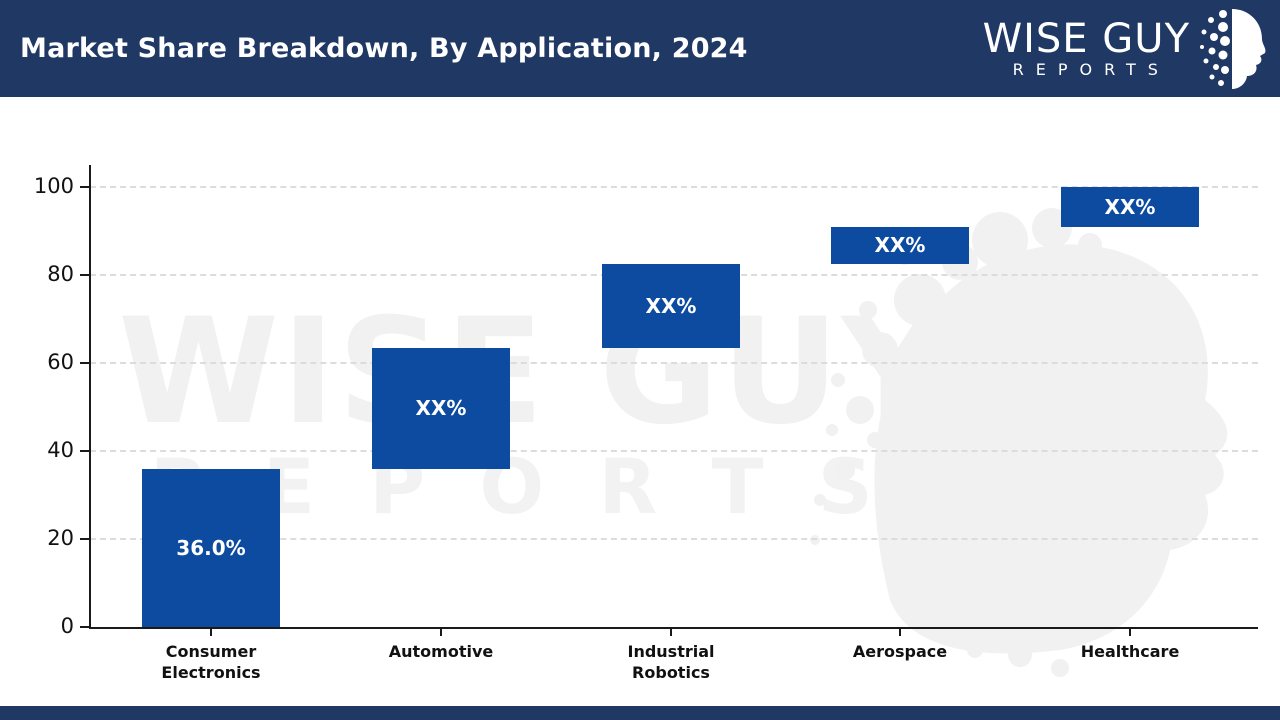  What do you see at coordinates (671, 672) in the screenshot?
I see `category-label-line: Robotics` at bounding box center [671, 672].